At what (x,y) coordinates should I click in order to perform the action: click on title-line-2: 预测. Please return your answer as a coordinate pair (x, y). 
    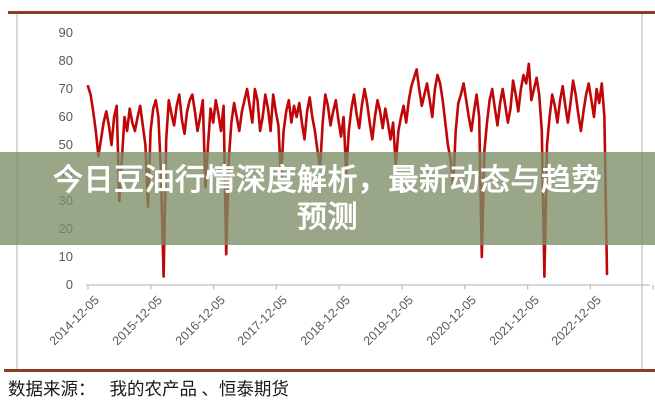
    Looking at the image, I should click on (327, 217).